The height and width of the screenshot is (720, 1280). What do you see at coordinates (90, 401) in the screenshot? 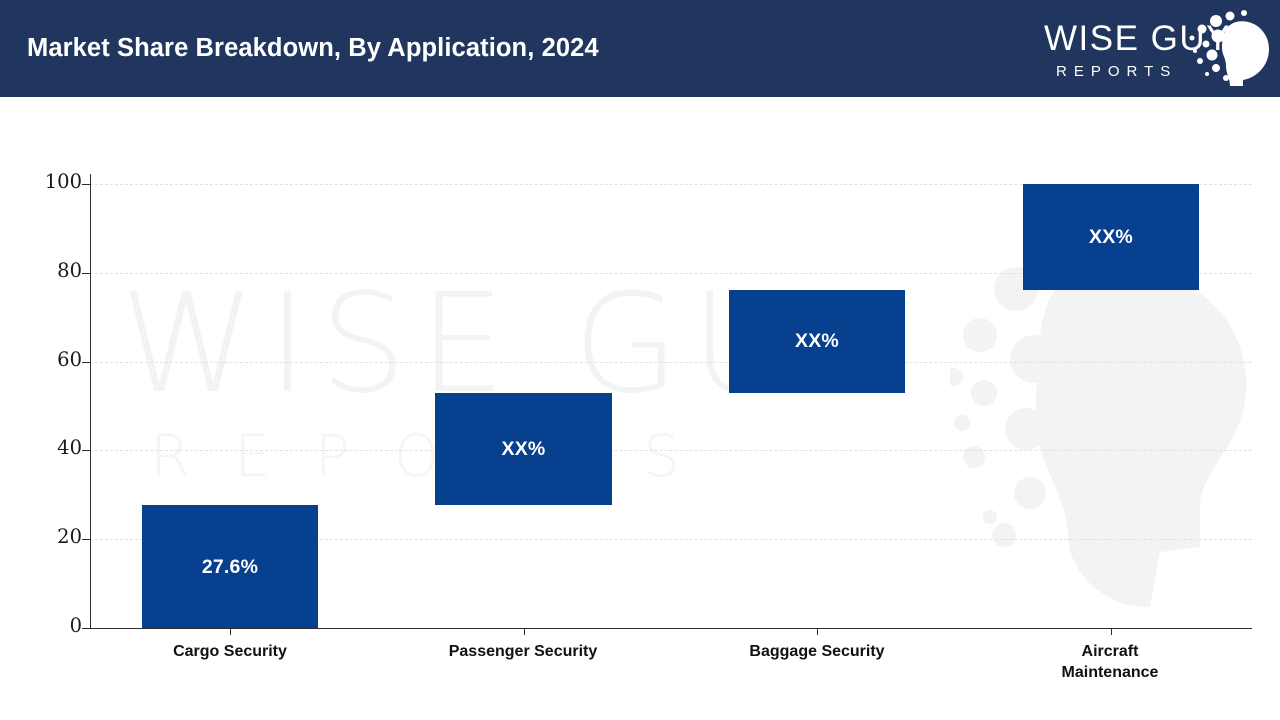
I see `y-axis-line` at bounding box center [90, 401].